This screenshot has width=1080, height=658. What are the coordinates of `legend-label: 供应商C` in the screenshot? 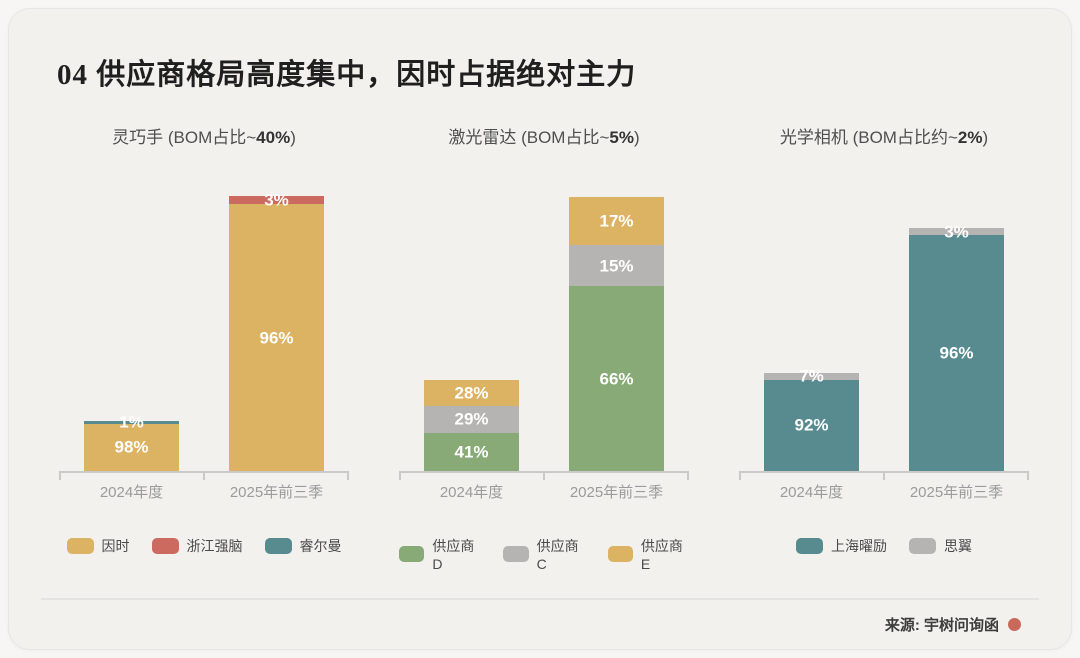 It's located at (557, 555).